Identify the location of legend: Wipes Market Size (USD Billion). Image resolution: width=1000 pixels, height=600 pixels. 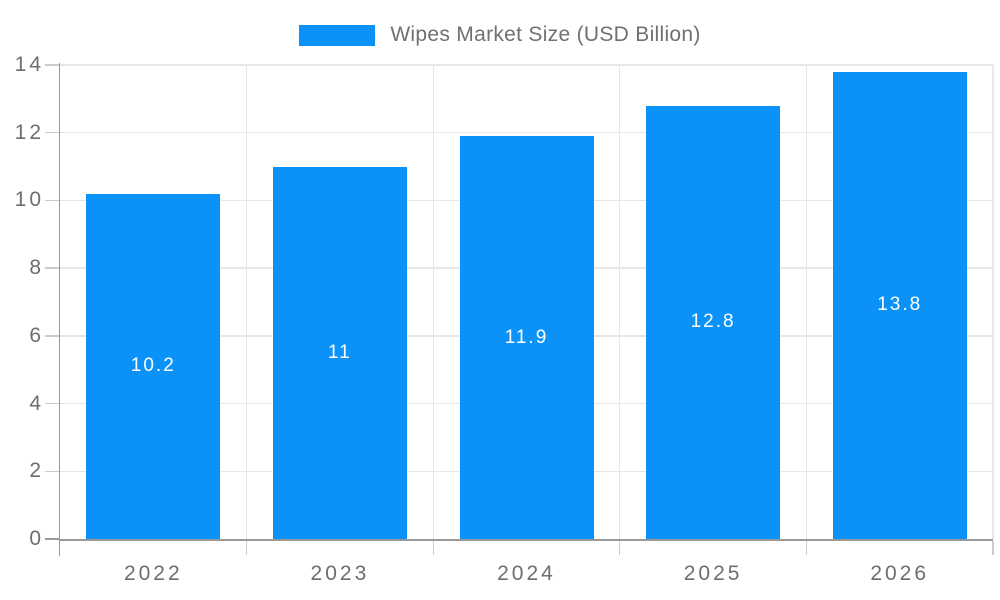
(500, 35).